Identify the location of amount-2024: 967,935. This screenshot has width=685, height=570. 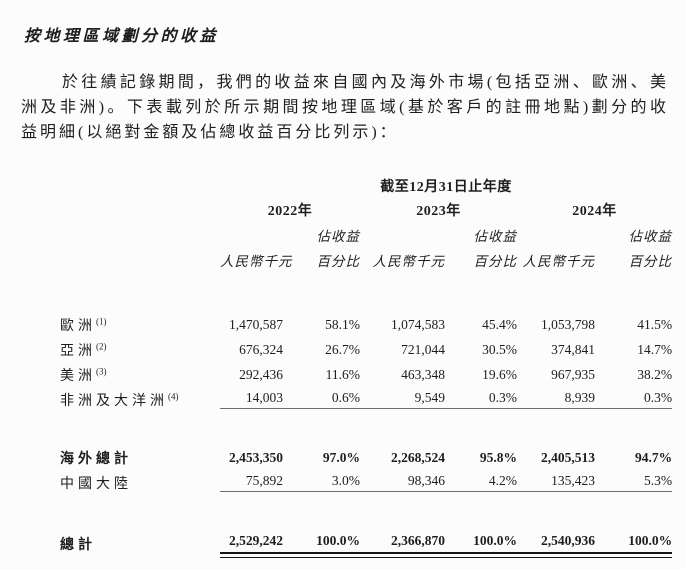
(573, 374).